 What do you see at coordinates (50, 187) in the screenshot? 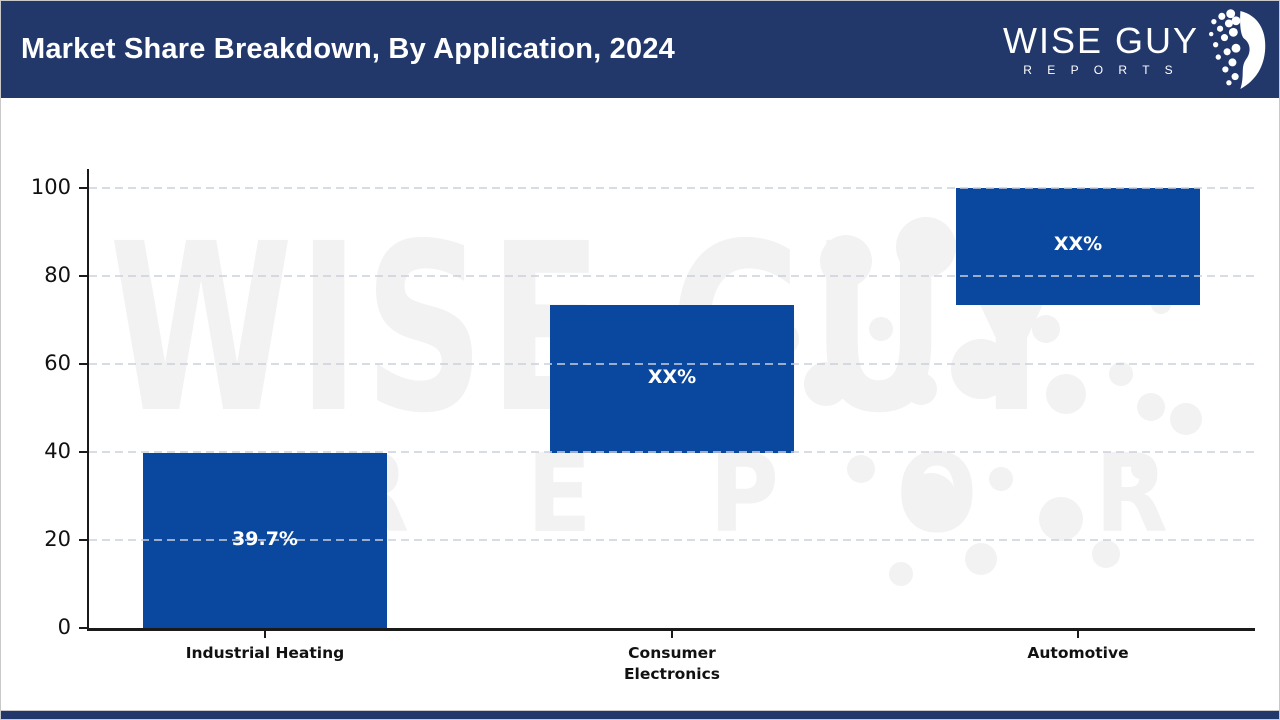
I see `y-tick-label: 100` at bounding box center [50, 187].